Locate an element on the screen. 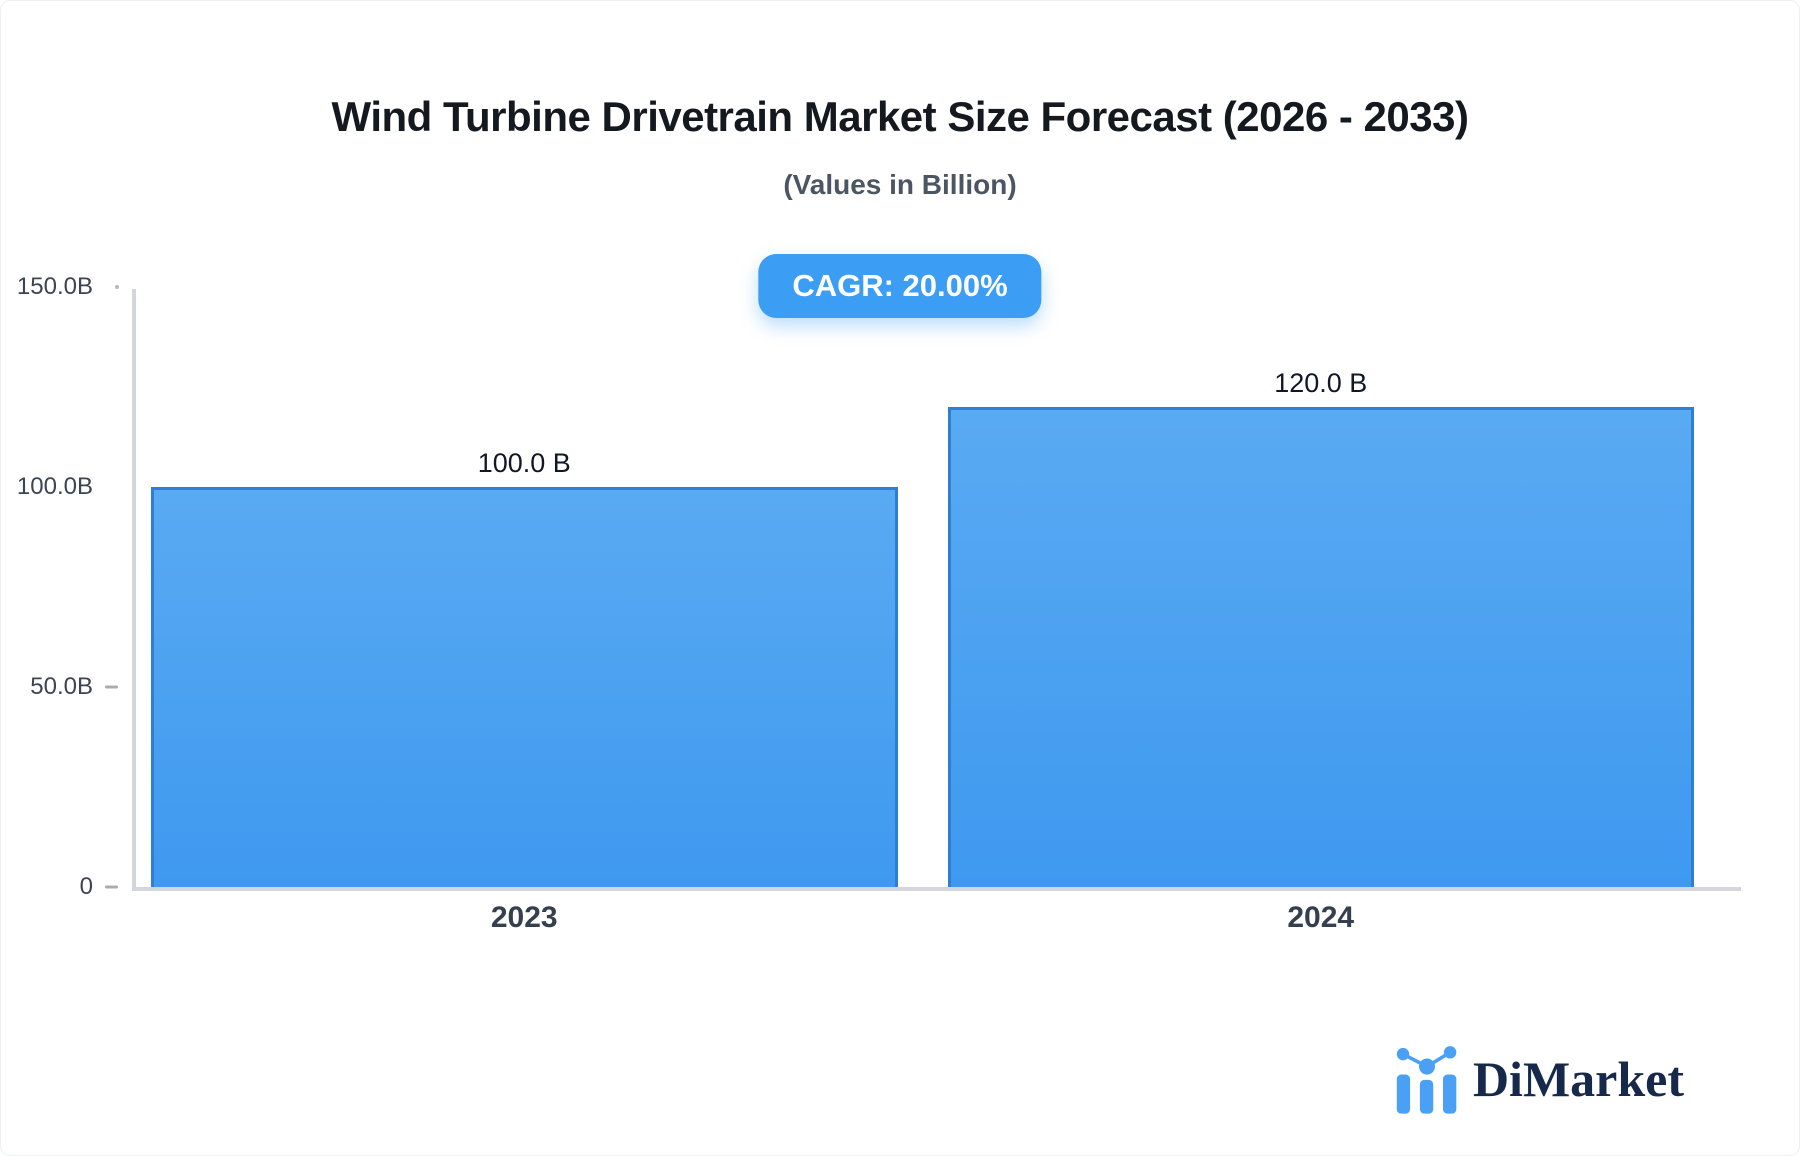 This screenshot has height=1156, width=1800. chart-subtitle: (Values in Billion) is located at coordinates (900, 184).